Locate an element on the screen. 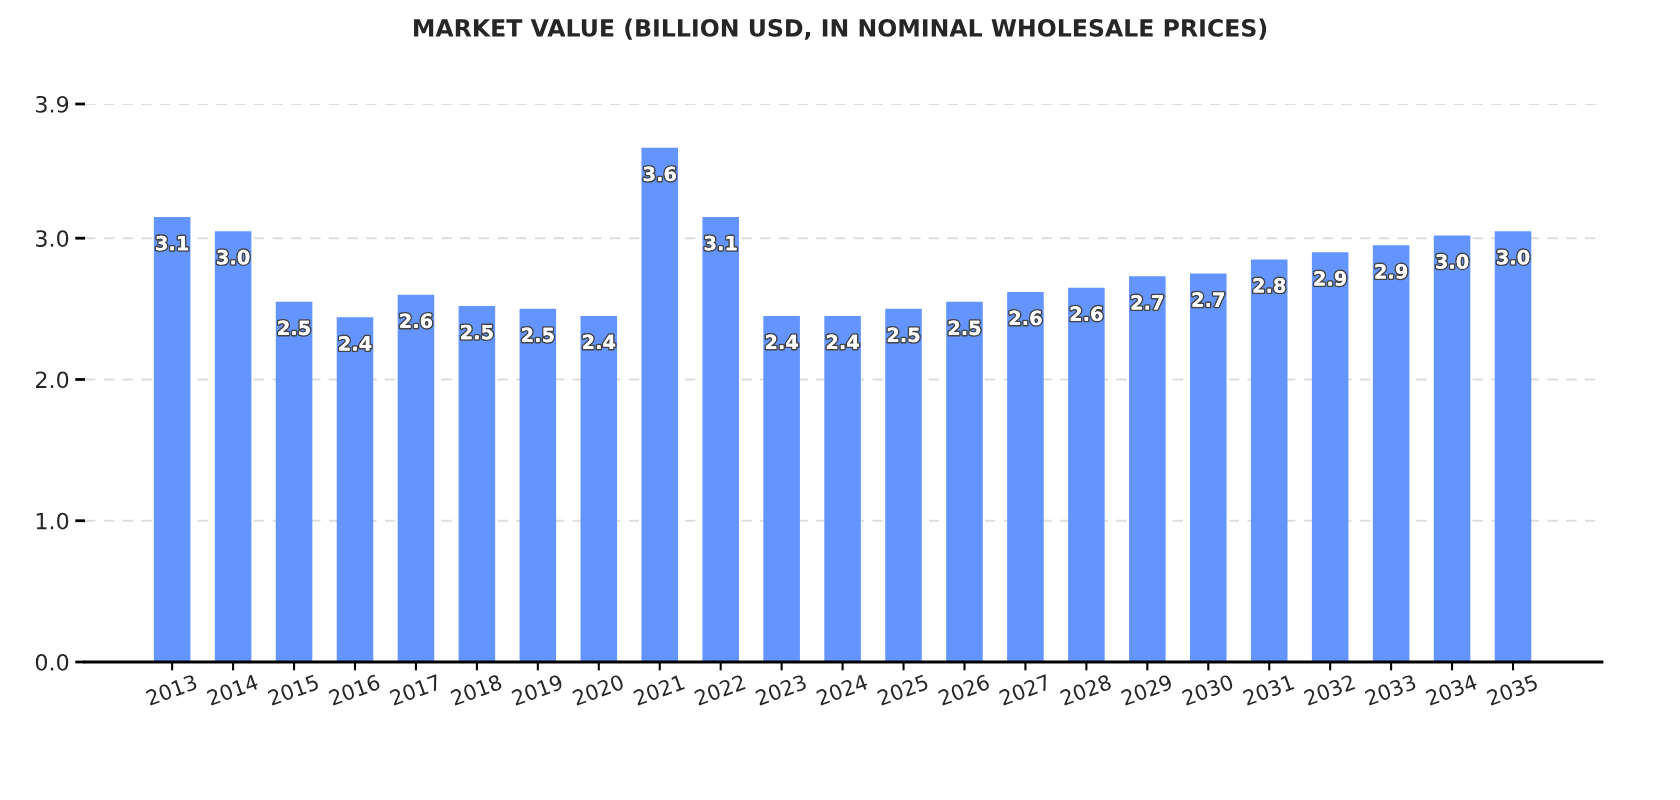 The width and height of the screenshot is (1680, 800). y-tick-label: 3.9 is located at coordinates (52, 104).